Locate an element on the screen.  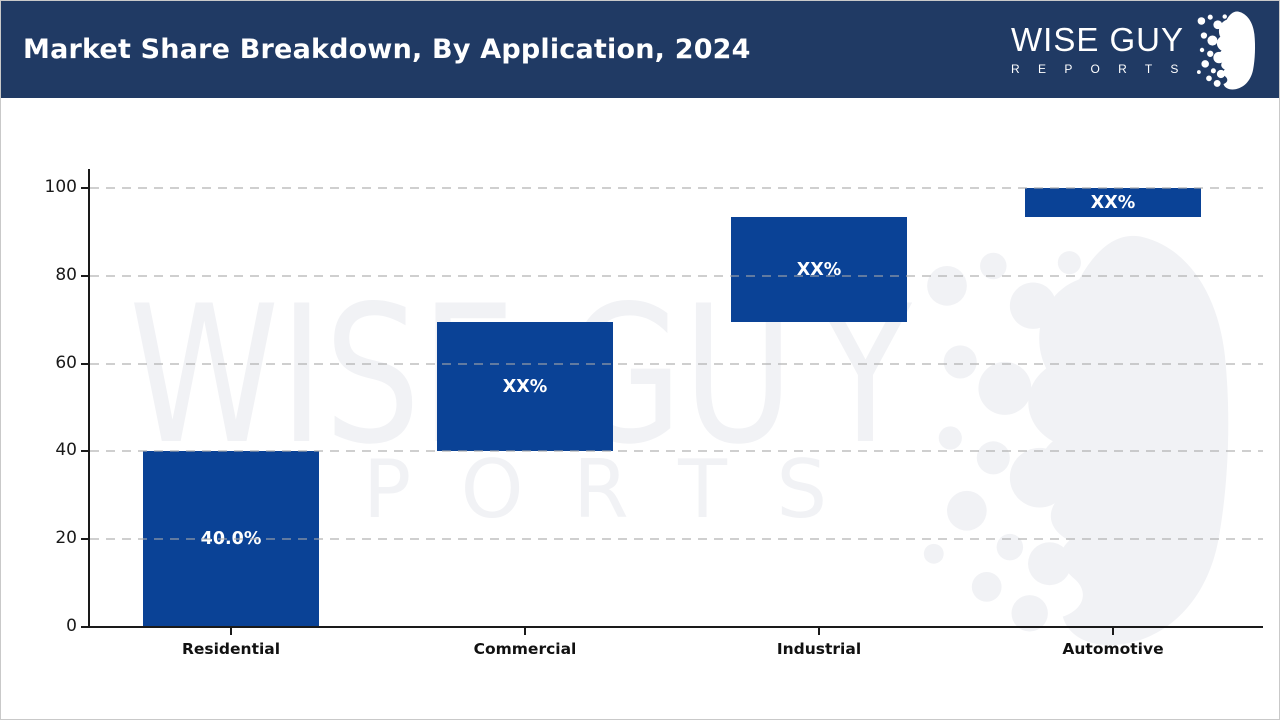
x-tick-automotive is located at coordinates (1113, 631).